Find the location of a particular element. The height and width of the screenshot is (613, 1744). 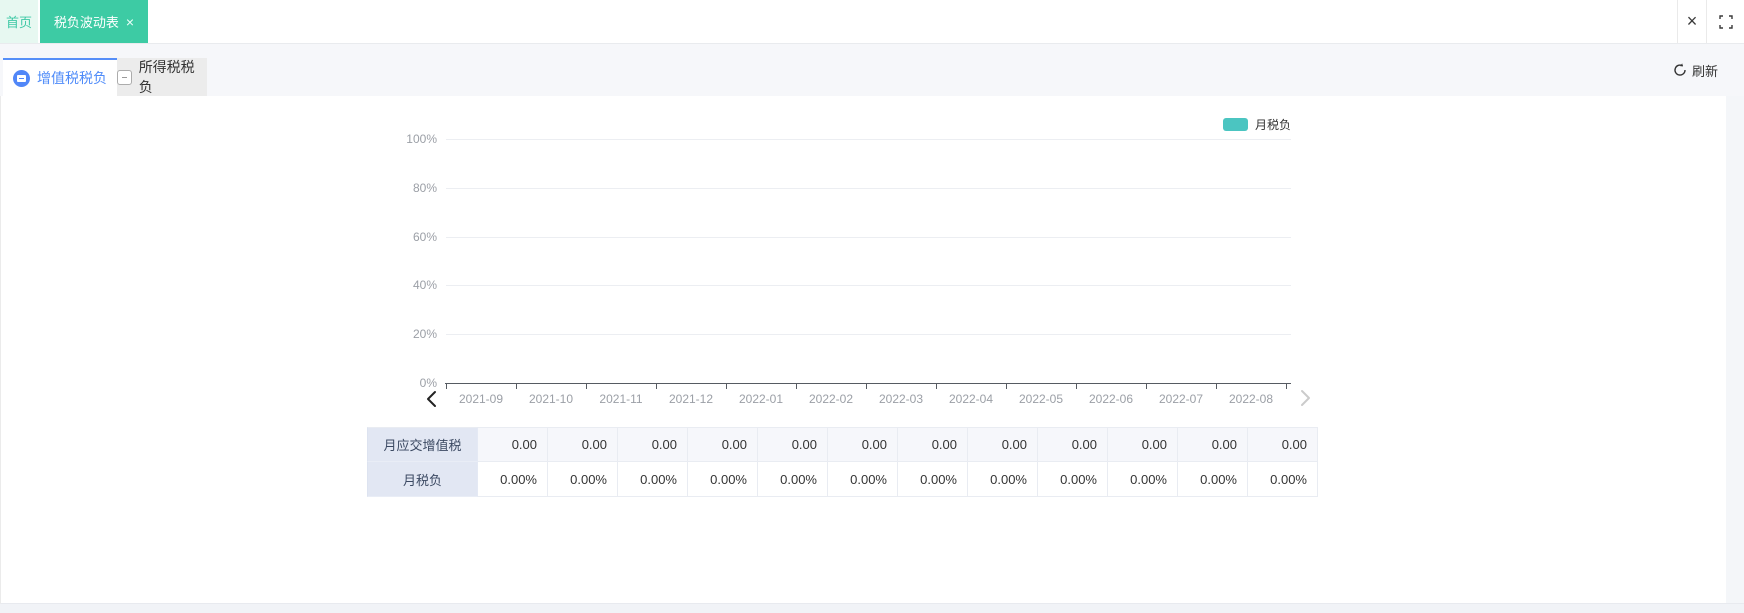

refresh-label: 刷新 is located at coordinates (1704, 71).